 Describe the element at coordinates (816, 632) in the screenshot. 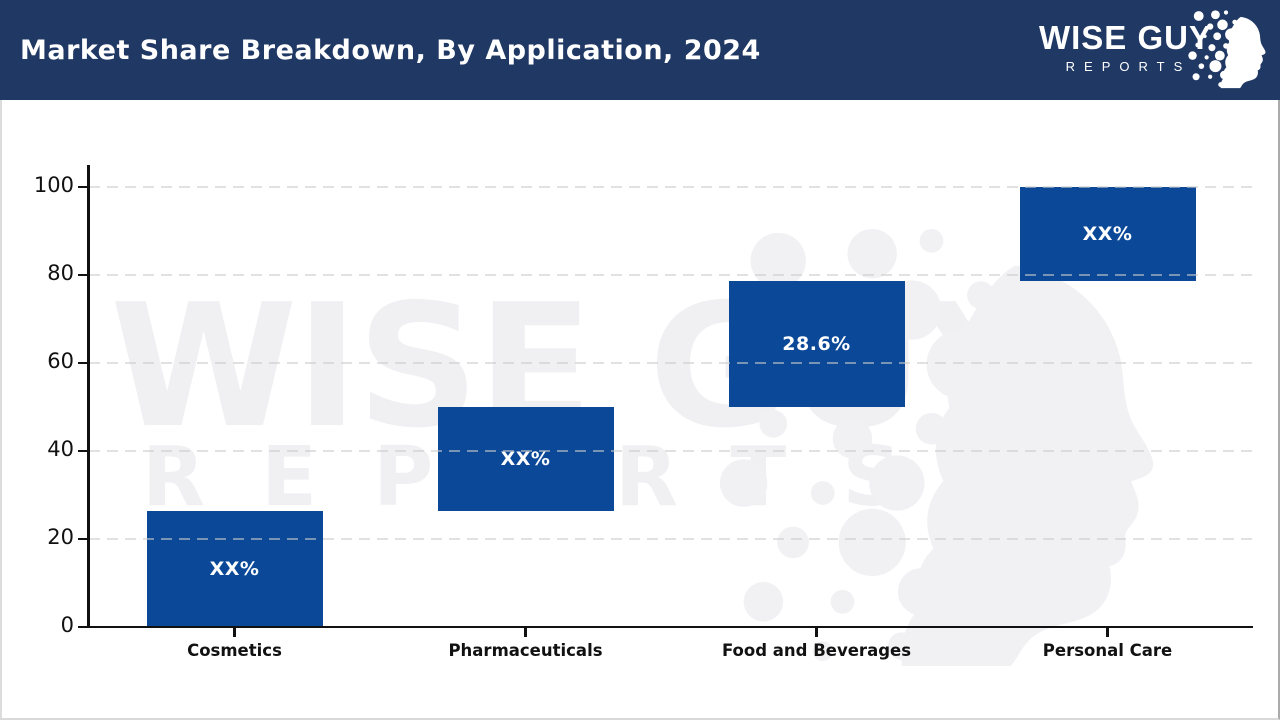

I see `x-tick-food-and-beverages` at that location.